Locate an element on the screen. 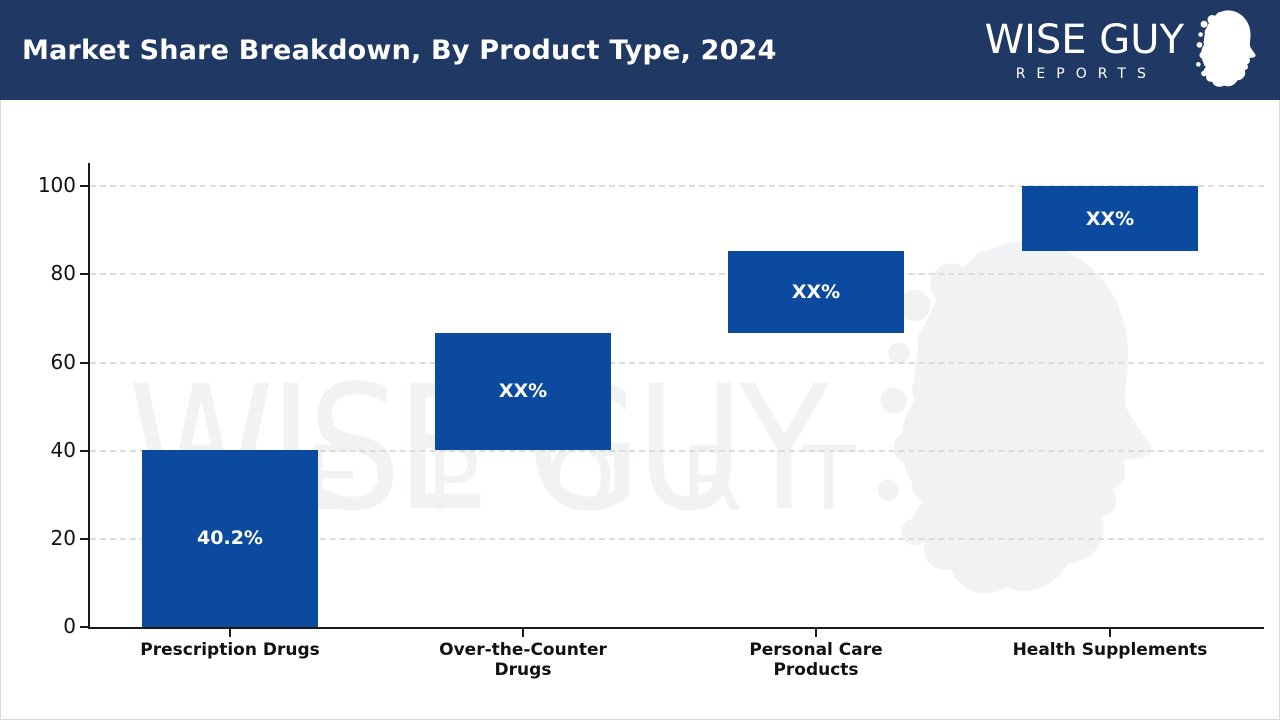 The height and width of the screenshot is (720, 1280). y-tick-label: 60 is located at coordinates (63, 361).